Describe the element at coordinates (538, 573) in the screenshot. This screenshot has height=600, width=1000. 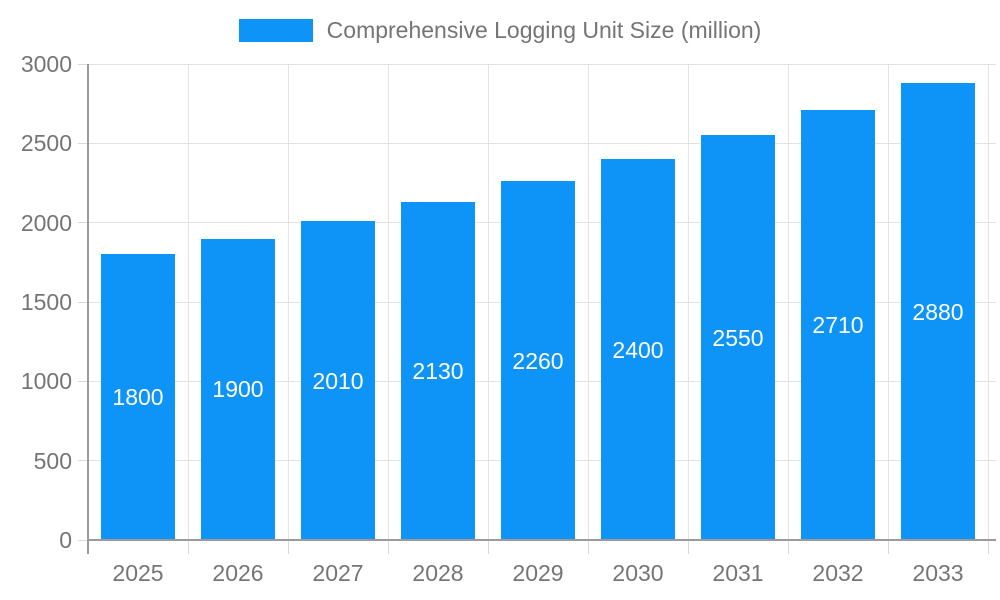
I see `x-axis-tick-label: 2029` at that location.